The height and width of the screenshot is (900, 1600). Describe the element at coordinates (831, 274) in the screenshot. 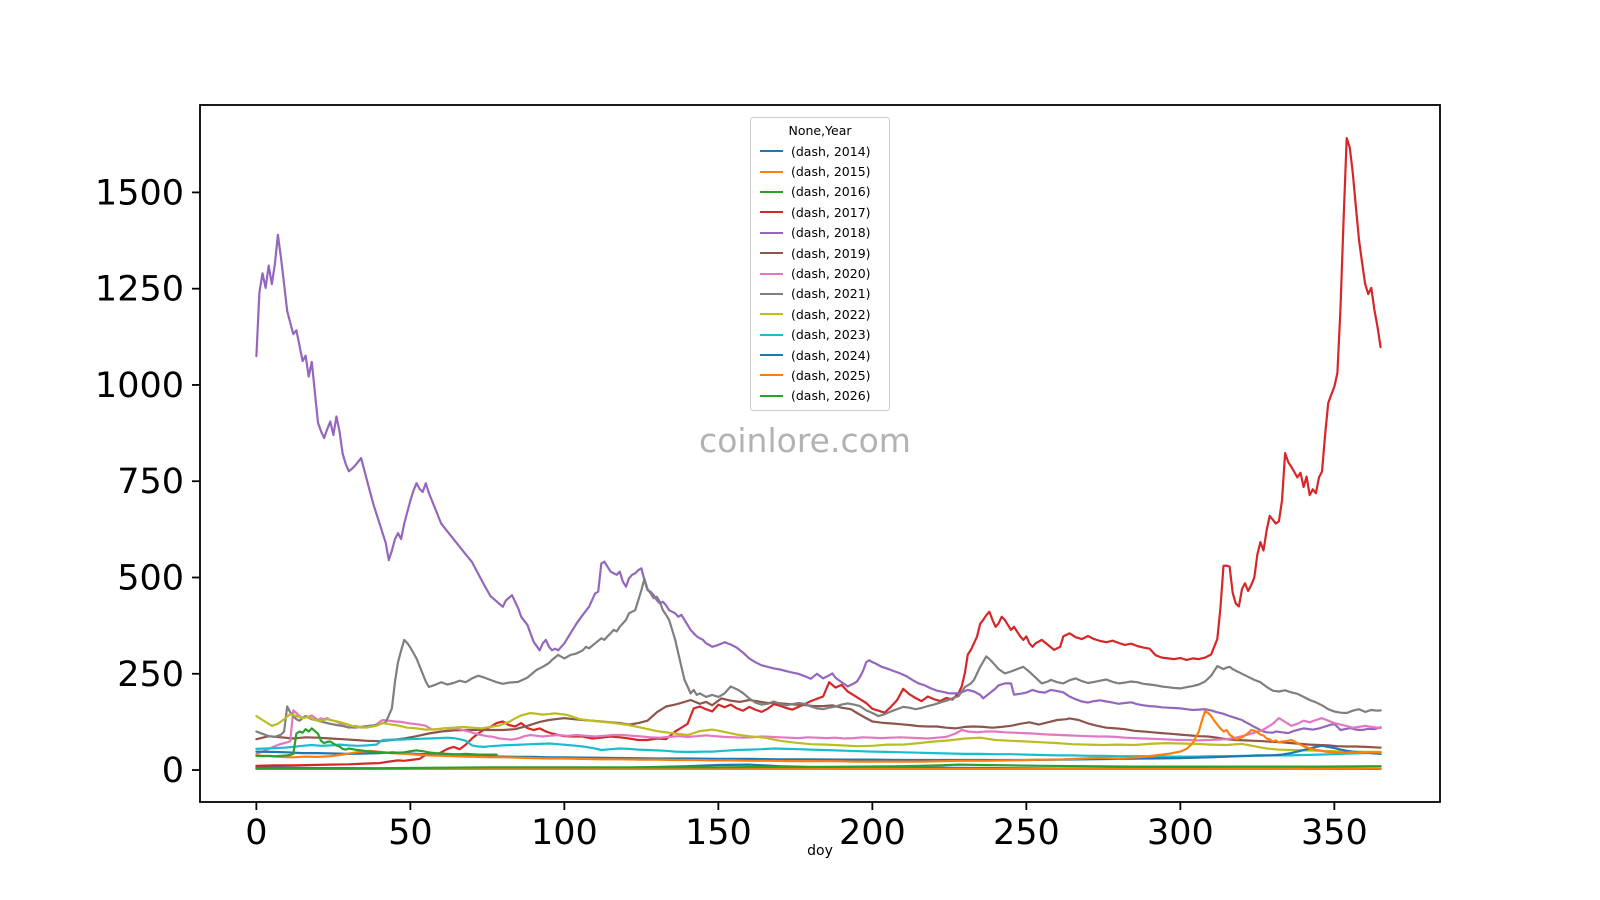

I see `legend-label: (dash, 2020)` at that location.